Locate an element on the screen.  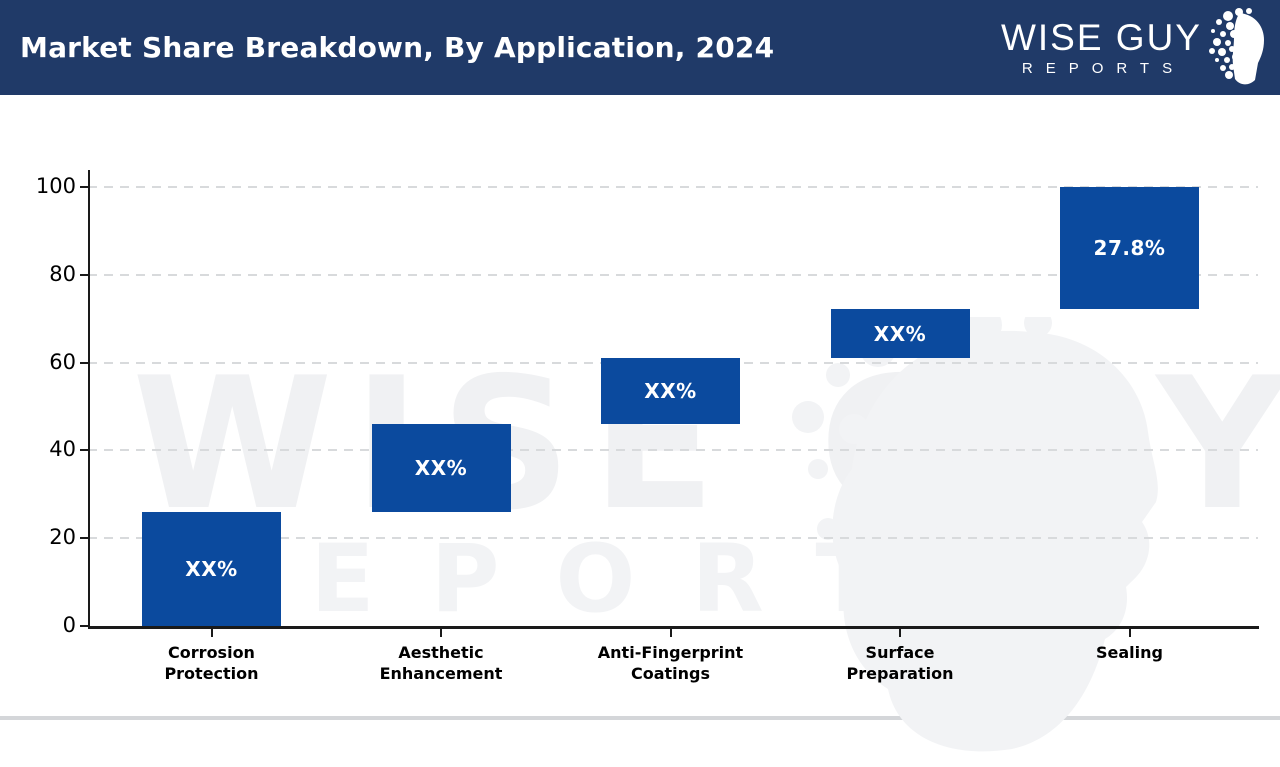
x-axis-line is located at coordinates (673, 627).